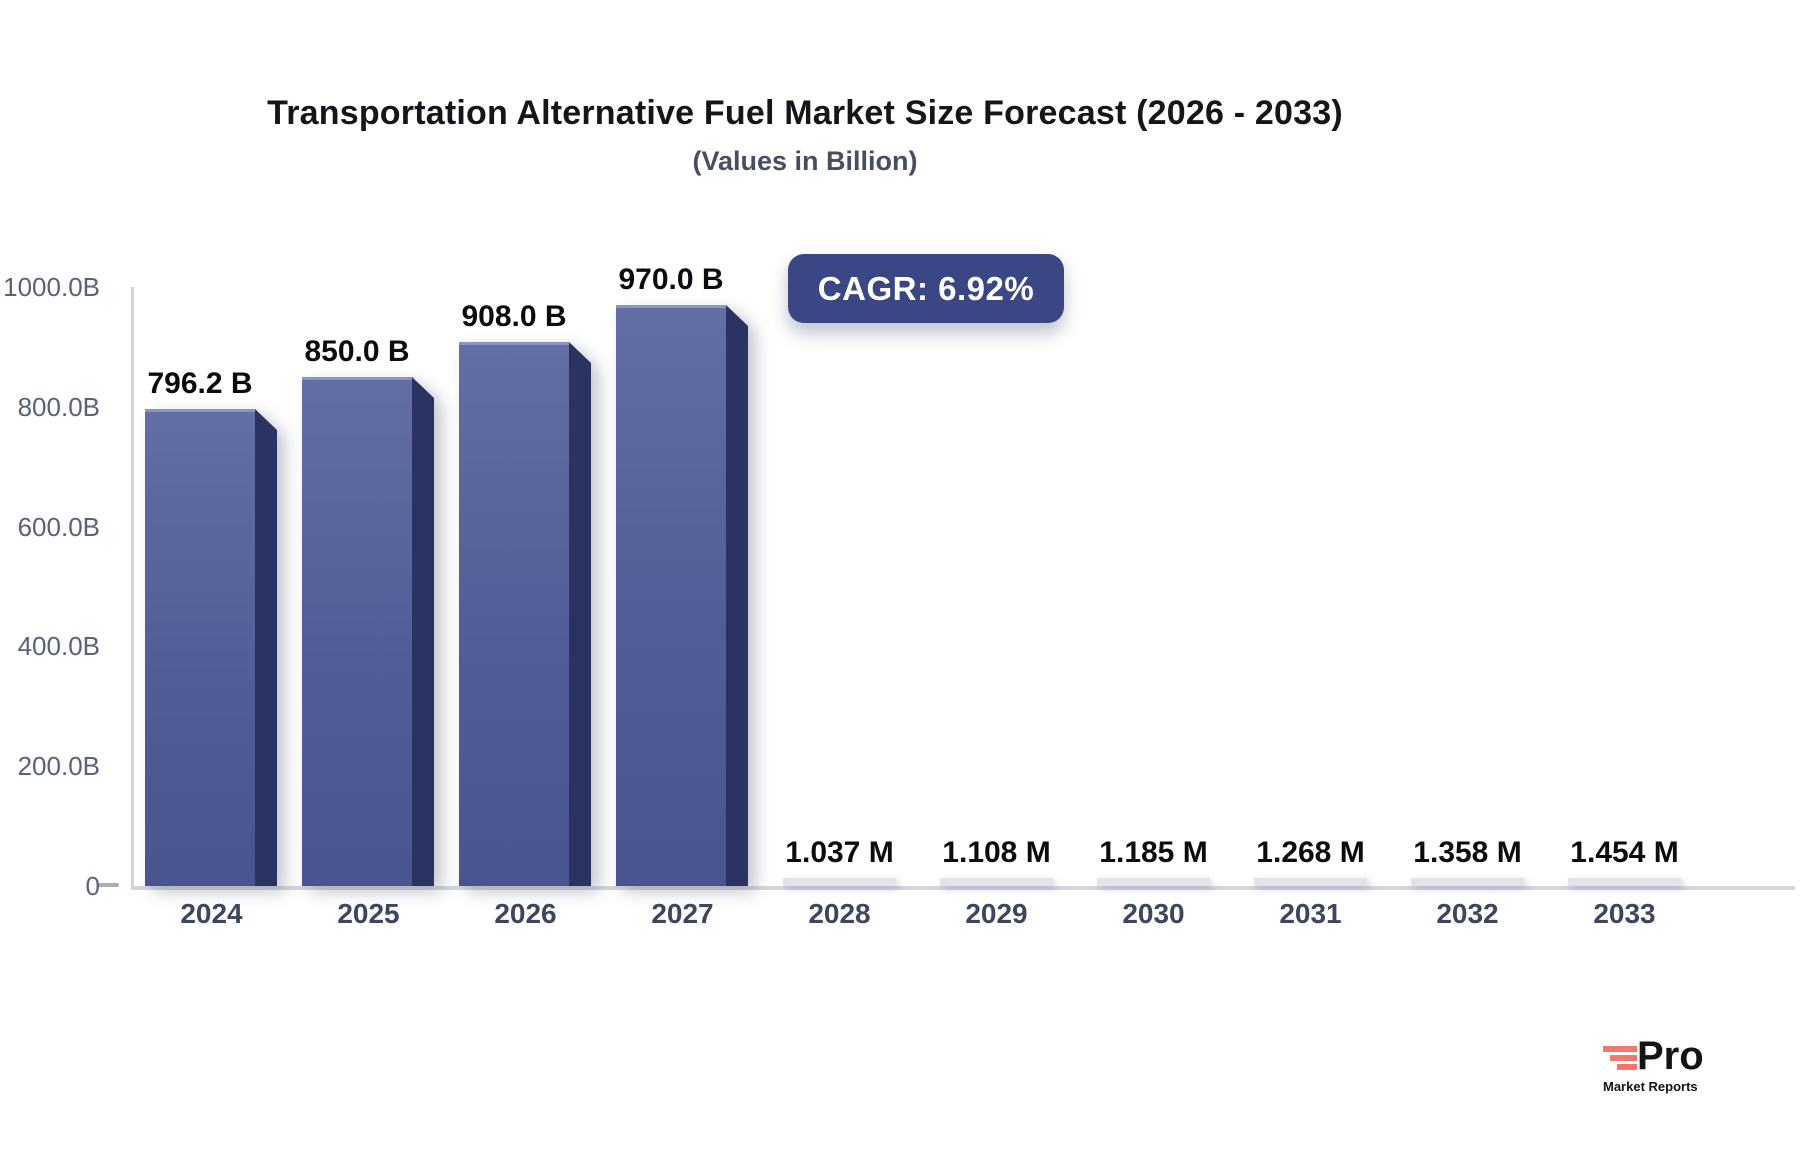 Image resolution: width=1800 pixels, height=1156 pixels. Describe the element at coordinates (1467, 852) in the screenshot. I see `value-label-2032: 1.358 M` at that location.